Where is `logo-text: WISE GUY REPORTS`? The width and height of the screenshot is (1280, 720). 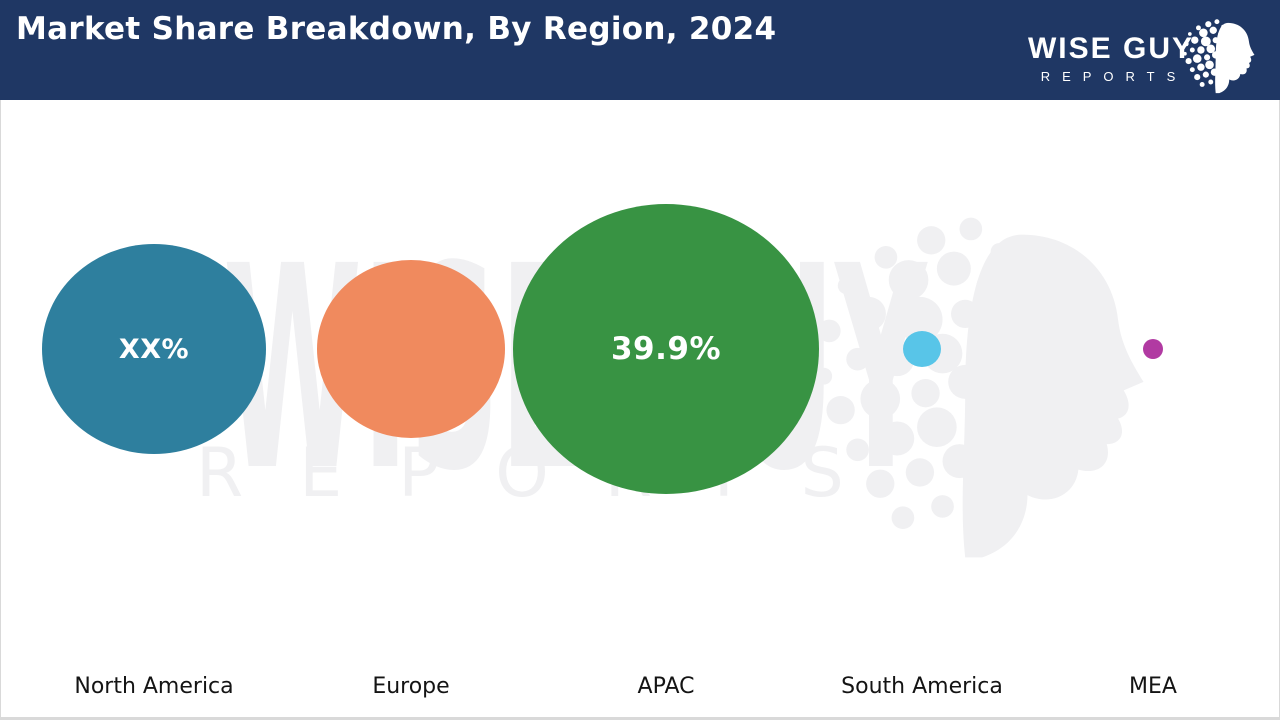 logo-text: WISE GUY REPORTS is located at coordinates (1110, 58).